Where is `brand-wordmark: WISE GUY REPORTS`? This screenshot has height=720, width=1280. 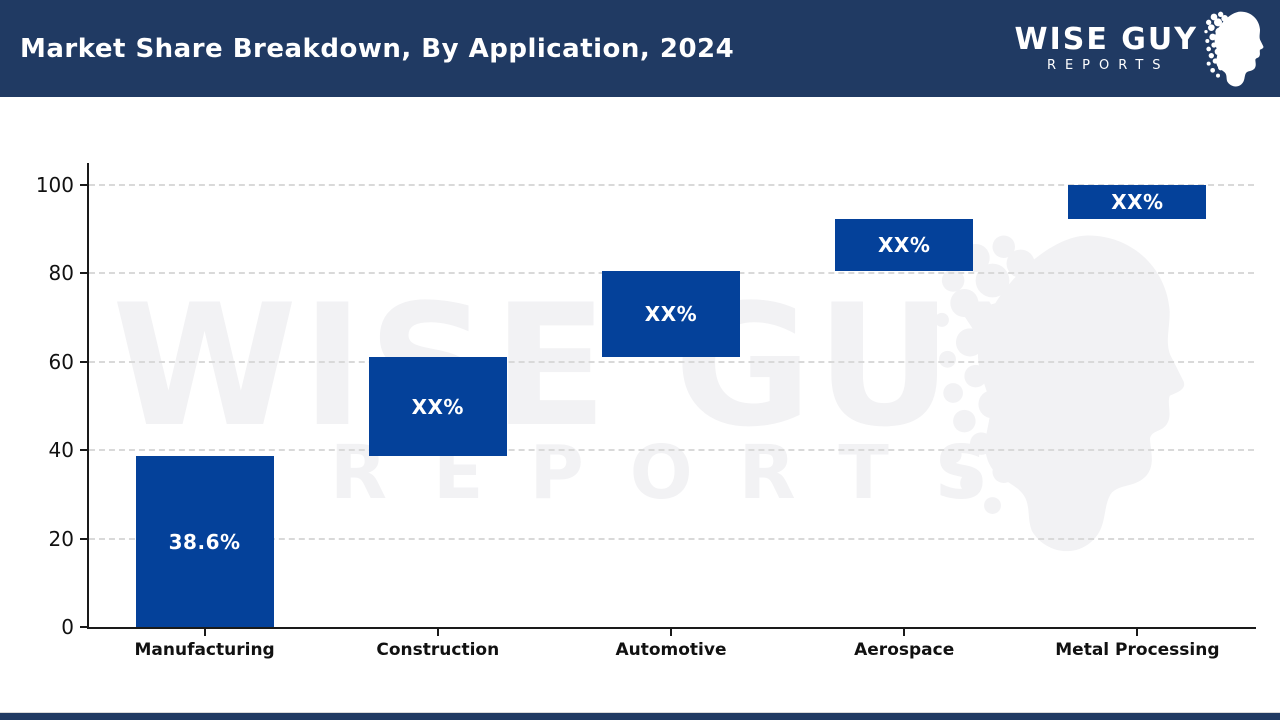
brand-wordmark: WISE GUY REPORTS is located at coordinates (1106, 48).